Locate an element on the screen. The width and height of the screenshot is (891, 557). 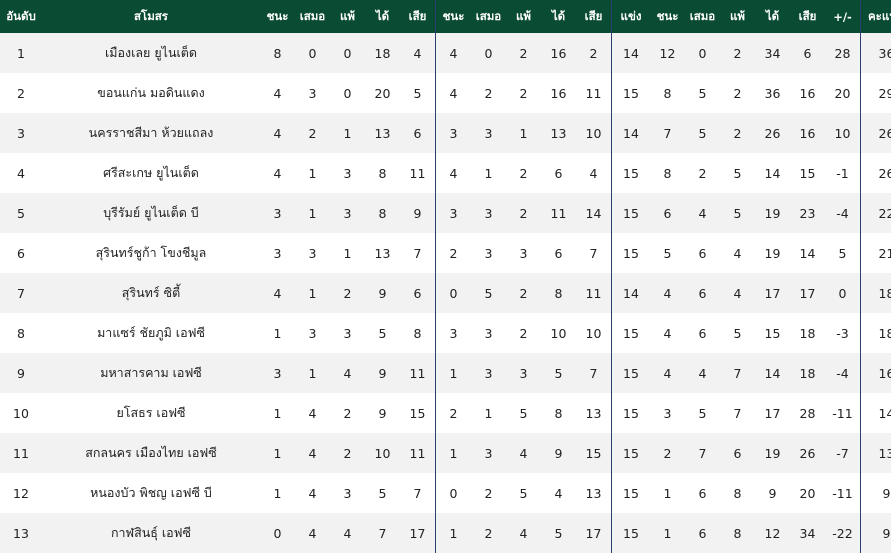
cell-away-loss: 1 is located at coordinates (523, 133).